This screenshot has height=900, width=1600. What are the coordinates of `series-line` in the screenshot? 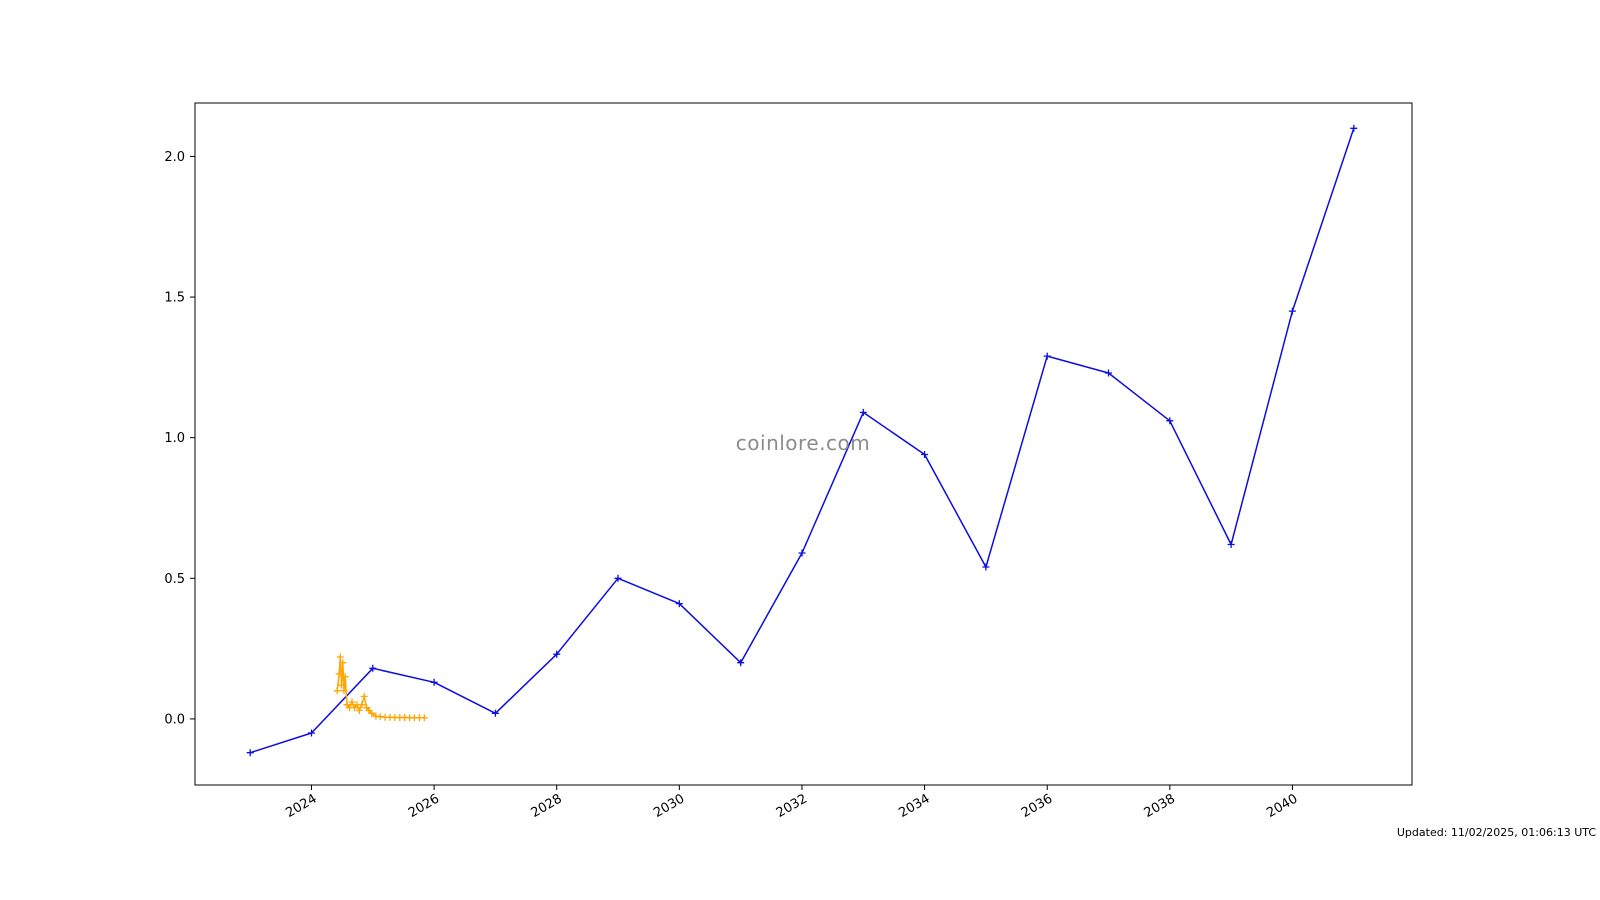 It's located at (380, 687).